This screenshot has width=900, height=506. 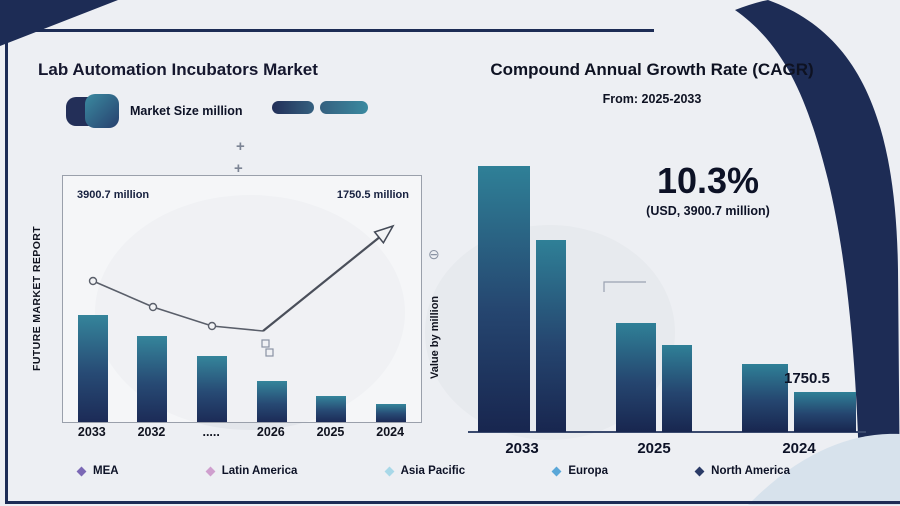 I want to click on right-chart-title: Compound Annual Growth Rate (CAGR), so click(x=652, y=69).